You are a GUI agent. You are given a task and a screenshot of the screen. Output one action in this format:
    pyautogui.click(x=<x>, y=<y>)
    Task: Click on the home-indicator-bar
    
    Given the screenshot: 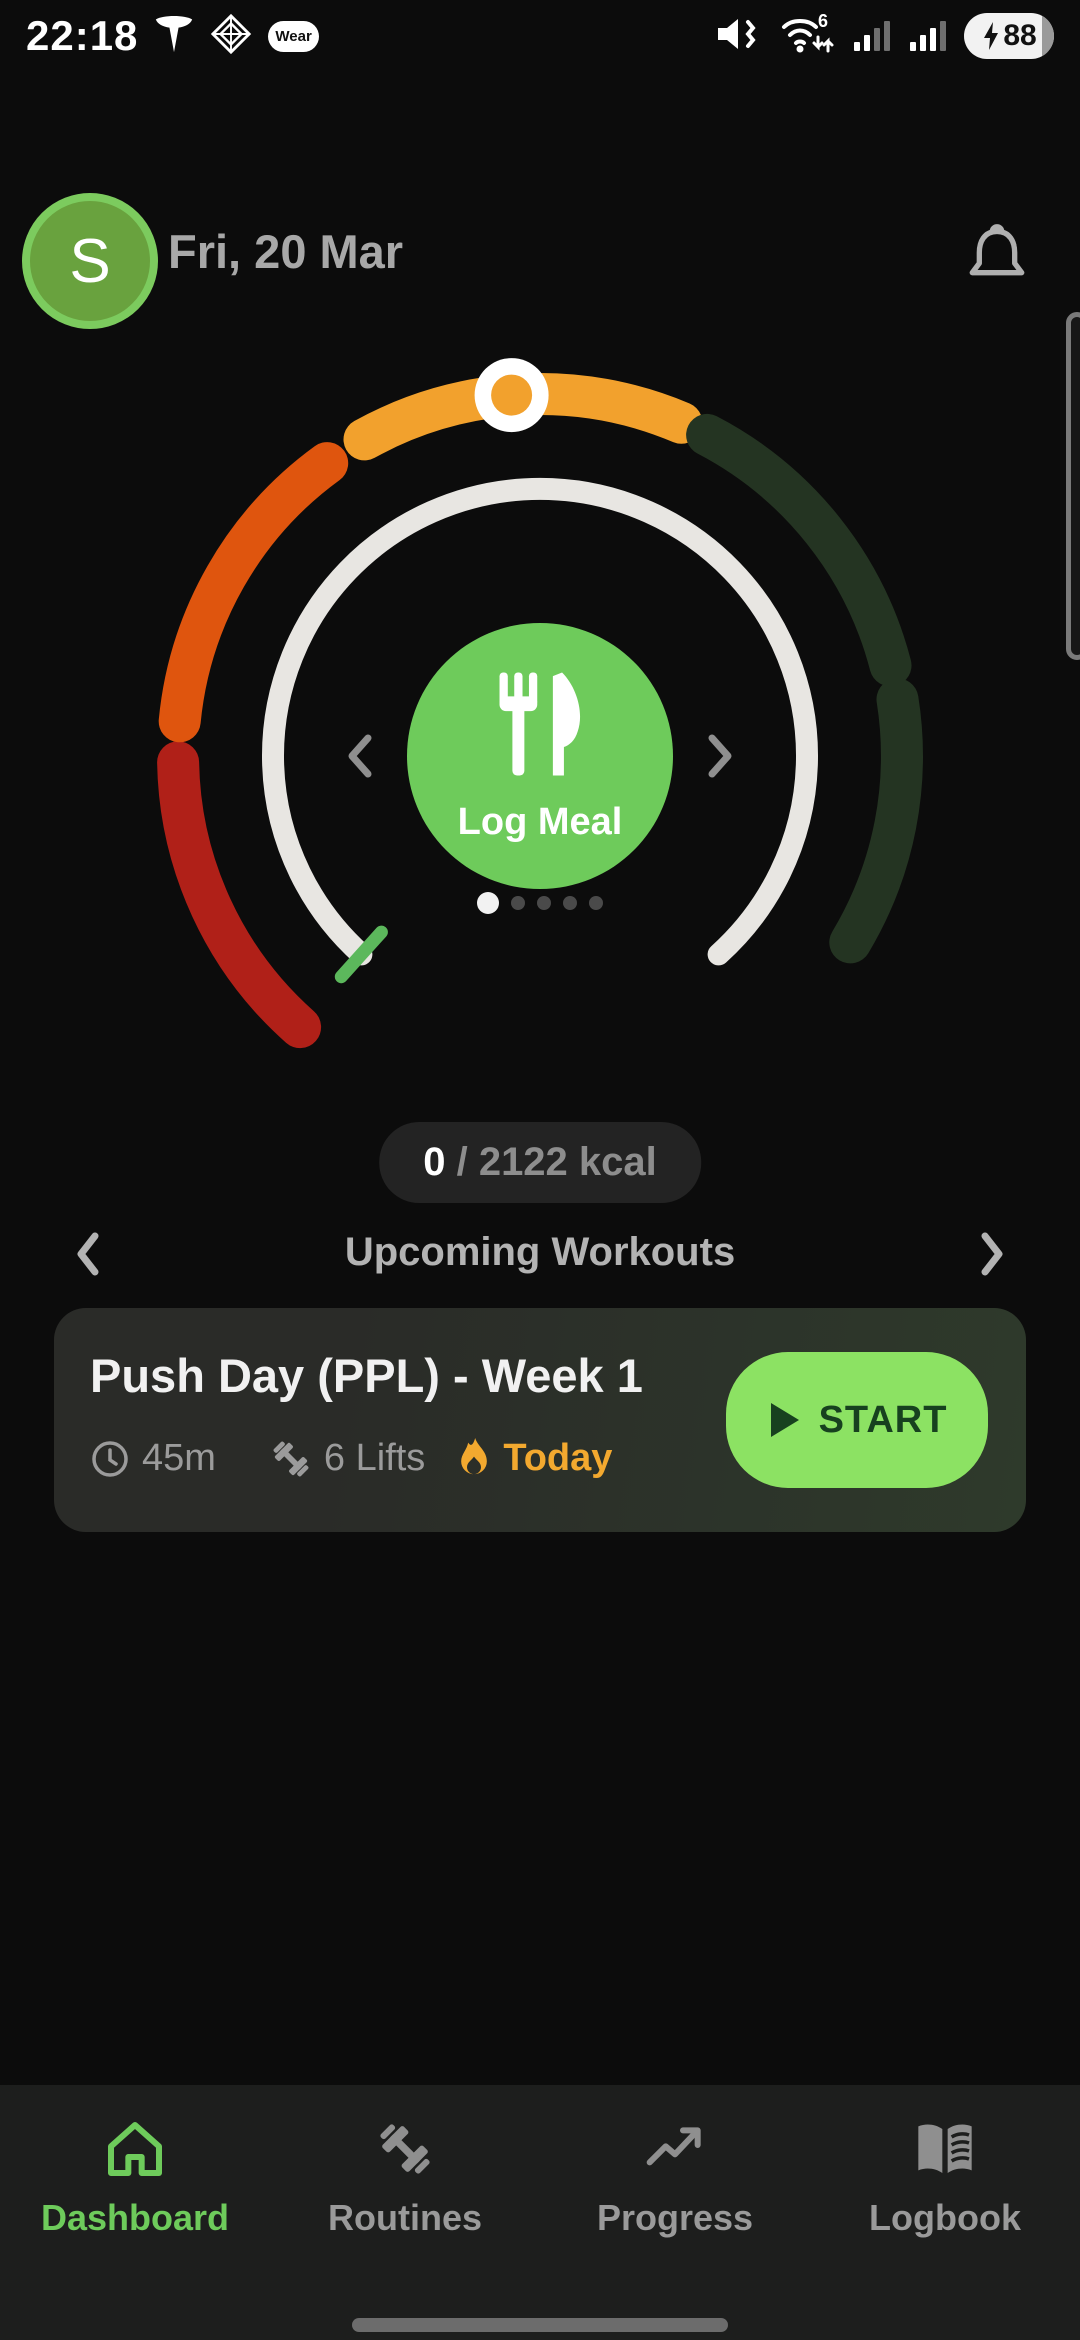 What is the action you would take?
    pyautogui.click(x=540, y=2325)
    